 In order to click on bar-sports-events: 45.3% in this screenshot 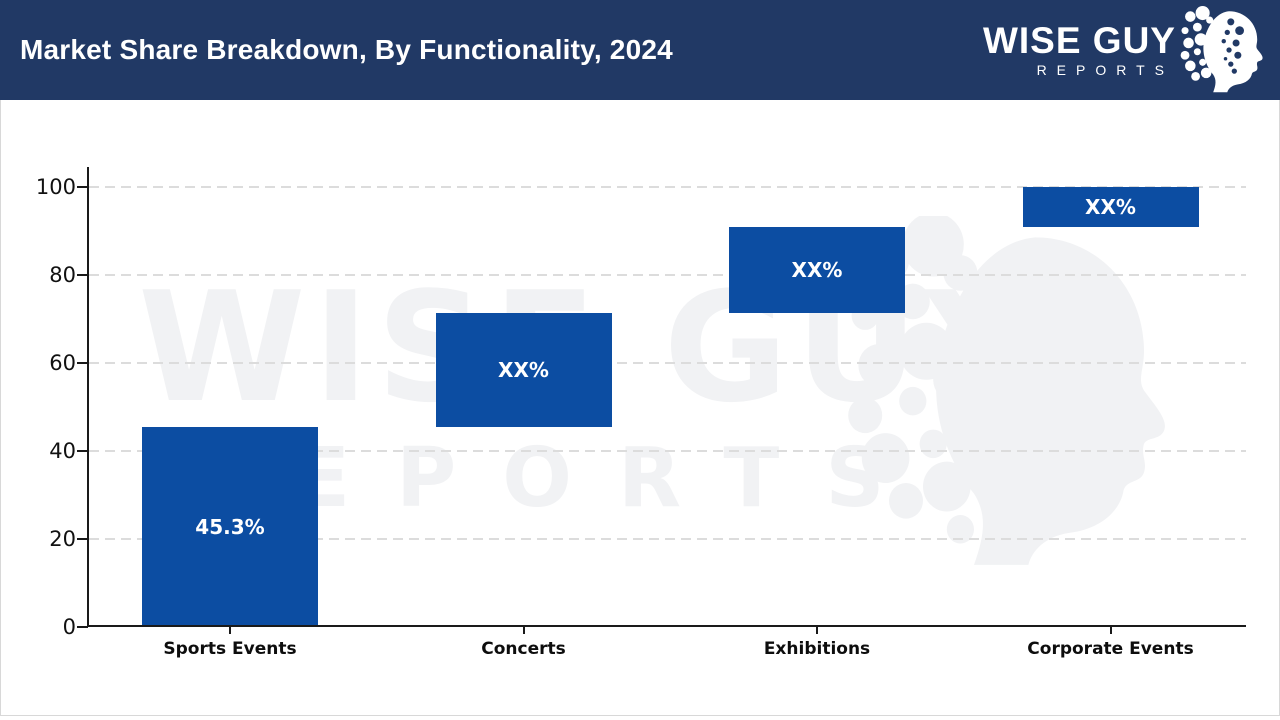, I will do `click(230, 527)`.